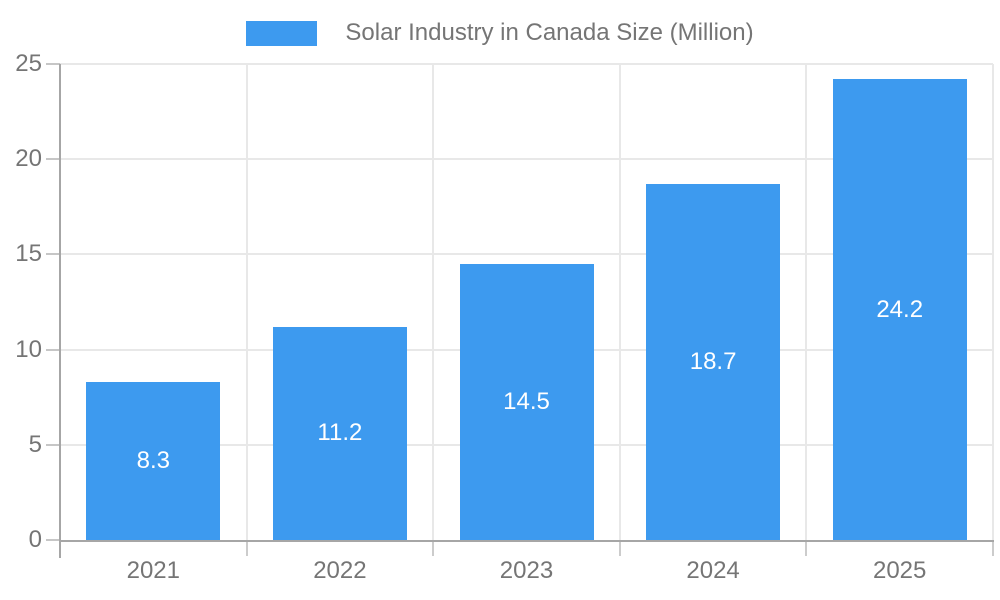 The image size is (1000, 600). I want to click on y-axis-line, so click(60, 311).